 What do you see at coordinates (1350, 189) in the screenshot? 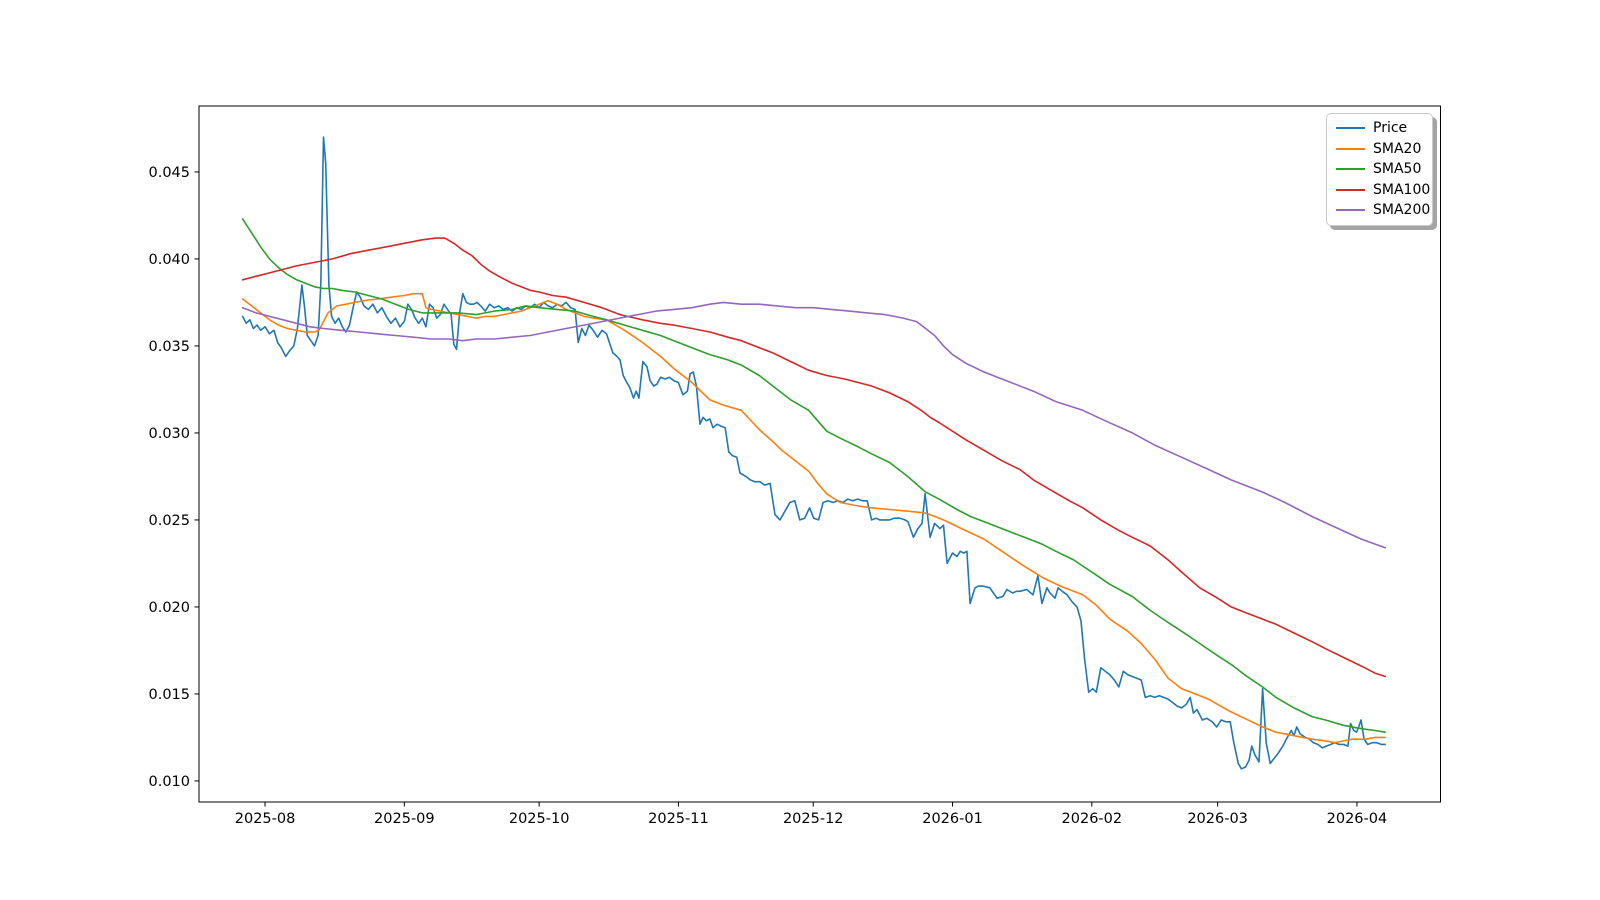
I see `legend-line-sma100-icon` at bounding box center [1350, 189].